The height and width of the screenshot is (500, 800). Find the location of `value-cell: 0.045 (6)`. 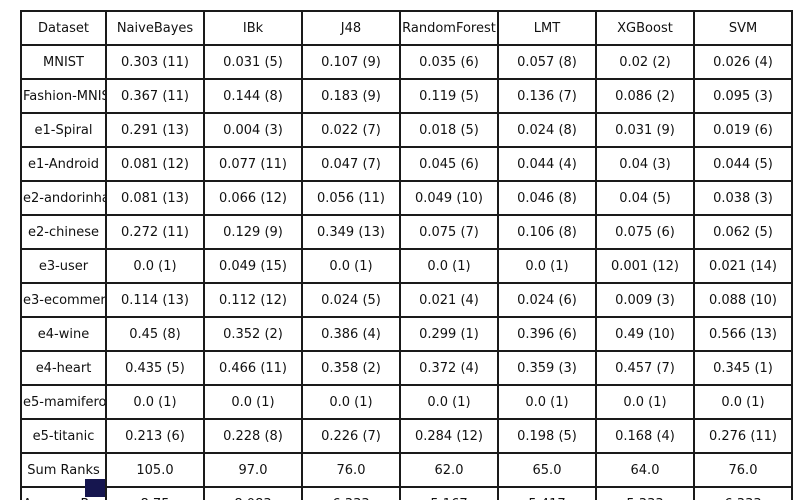

value-cell: 0.045 (6) is located at coordinates (449, 164).